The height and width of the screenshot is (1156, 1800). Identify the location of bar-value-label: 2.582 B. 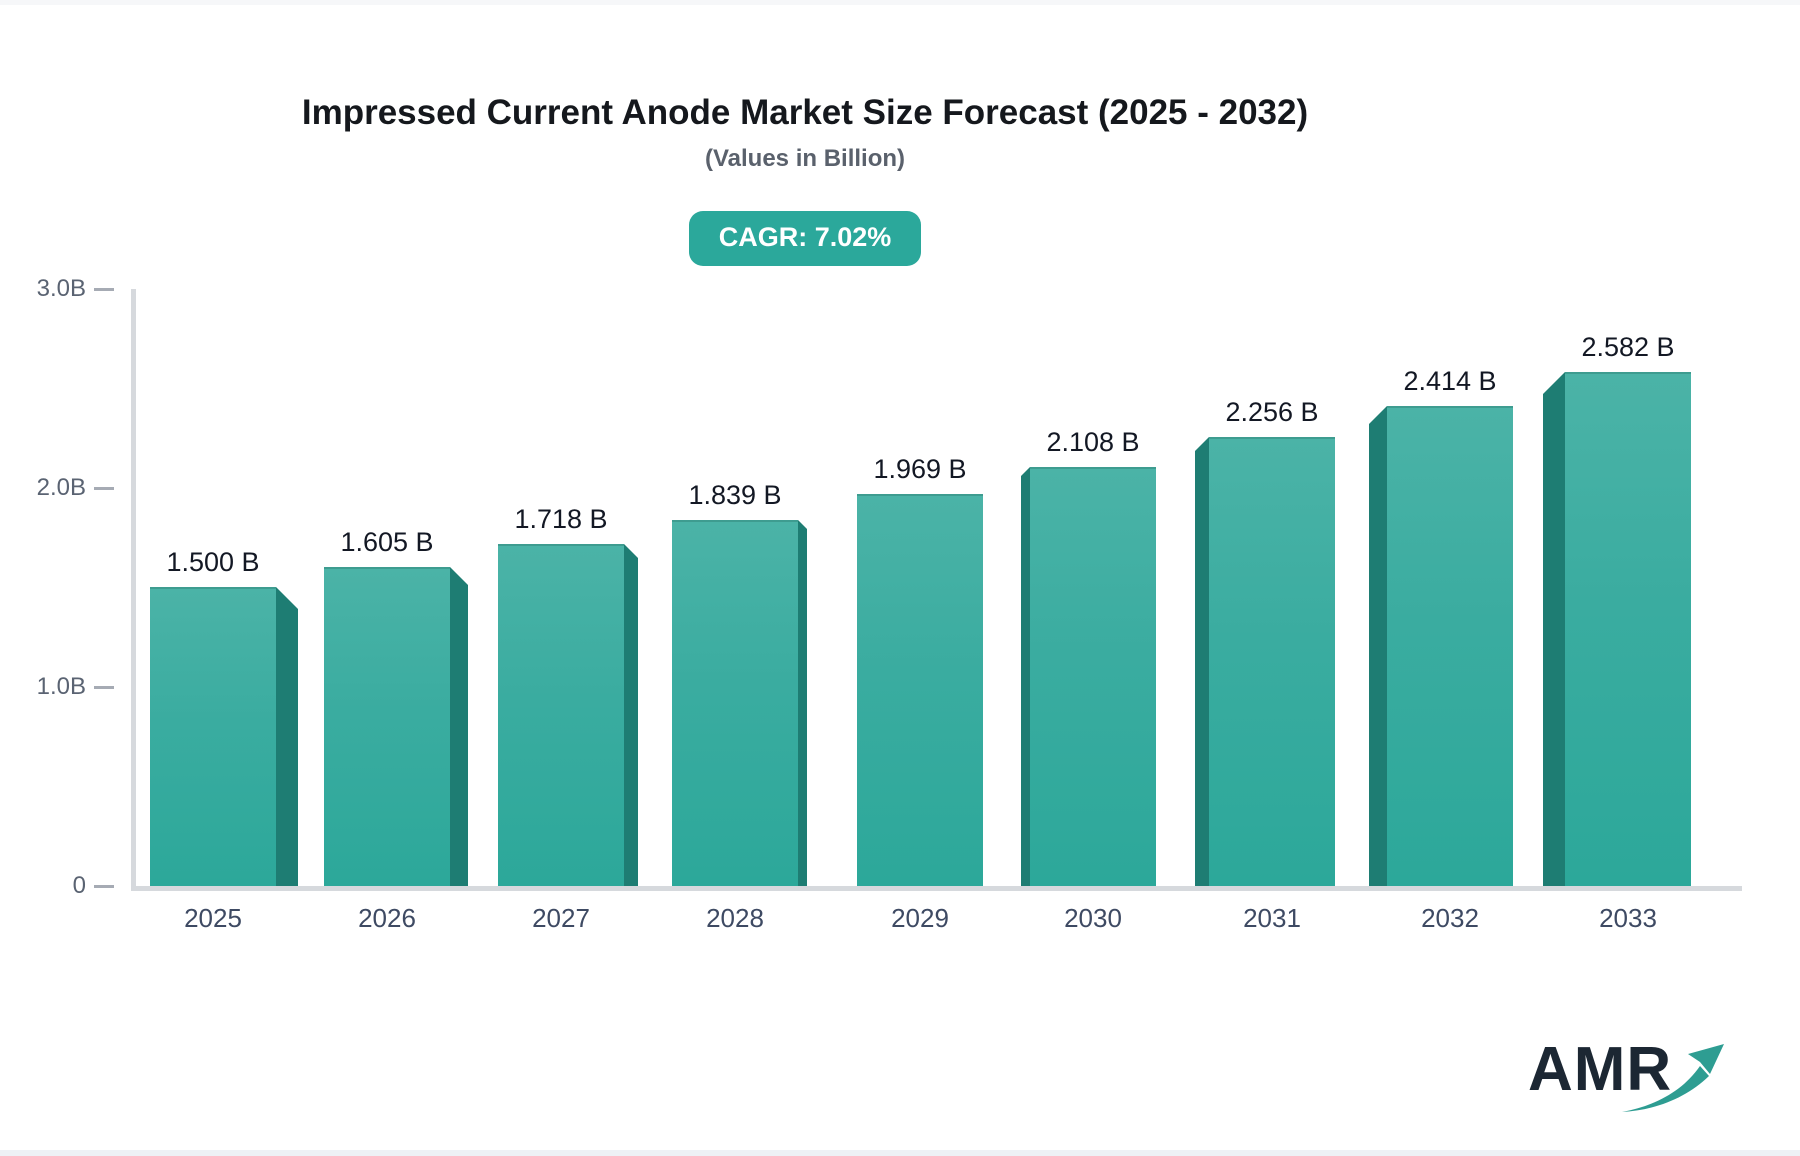
(1628, 347).